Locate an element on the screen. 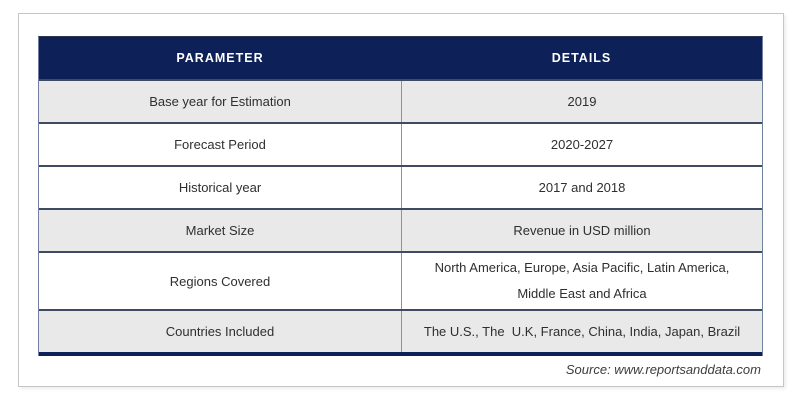 This screenshot has width=800, height=400. table-row-historical-year: Historical year 2017 and 2018 is located at coordinates (400, 186).